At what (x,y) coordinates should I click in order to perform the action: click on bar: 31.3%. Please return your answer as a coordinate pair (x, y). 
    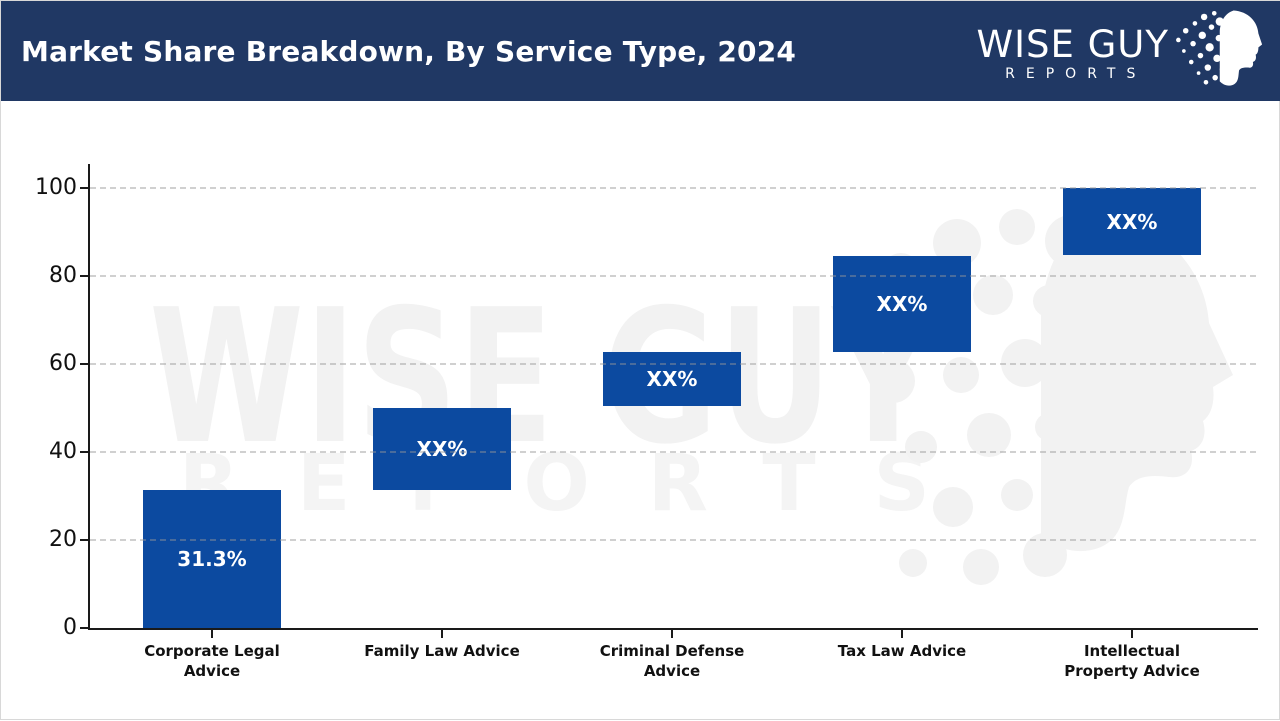
    Looking at the image, I should click on (212, 559).